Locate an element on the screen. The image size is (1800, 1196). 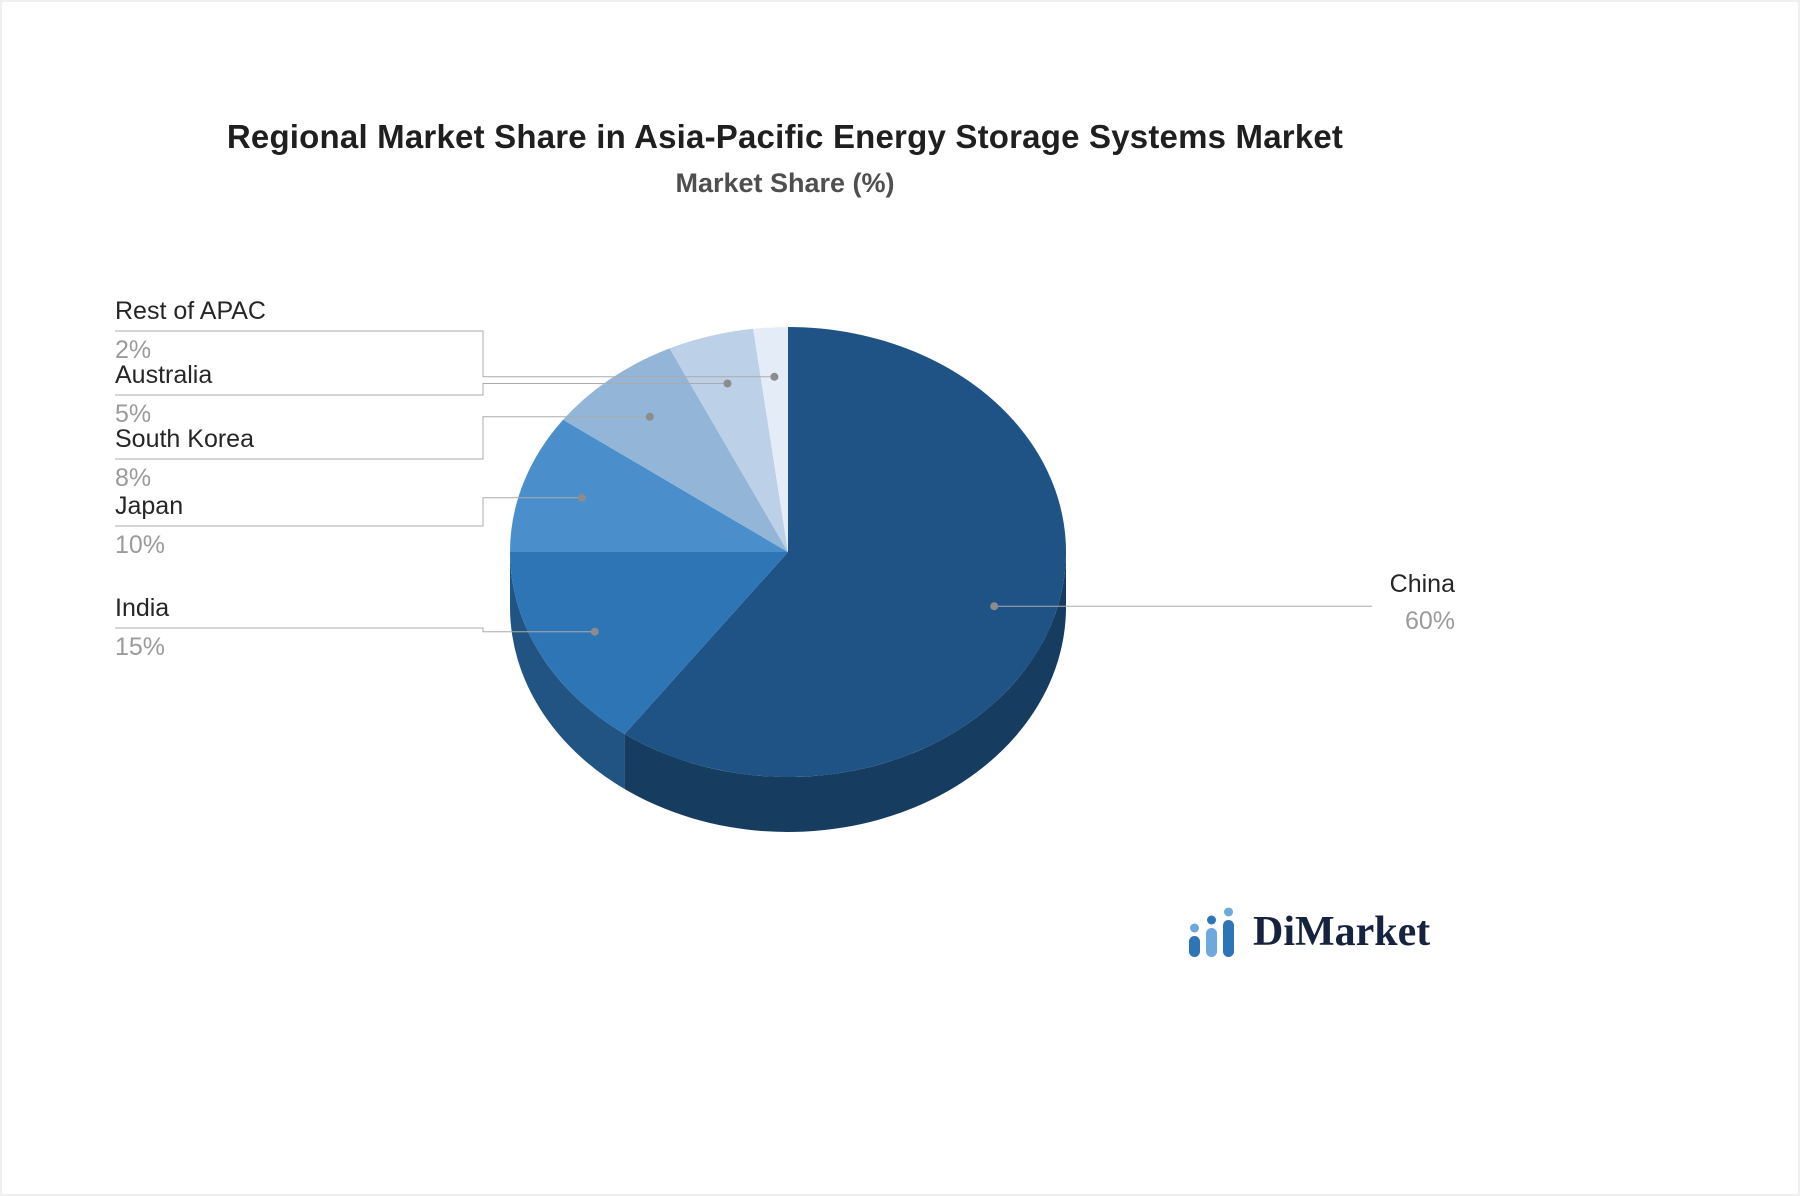
logo-wordmark: DiMarket is located at coordinates (1342, 932).